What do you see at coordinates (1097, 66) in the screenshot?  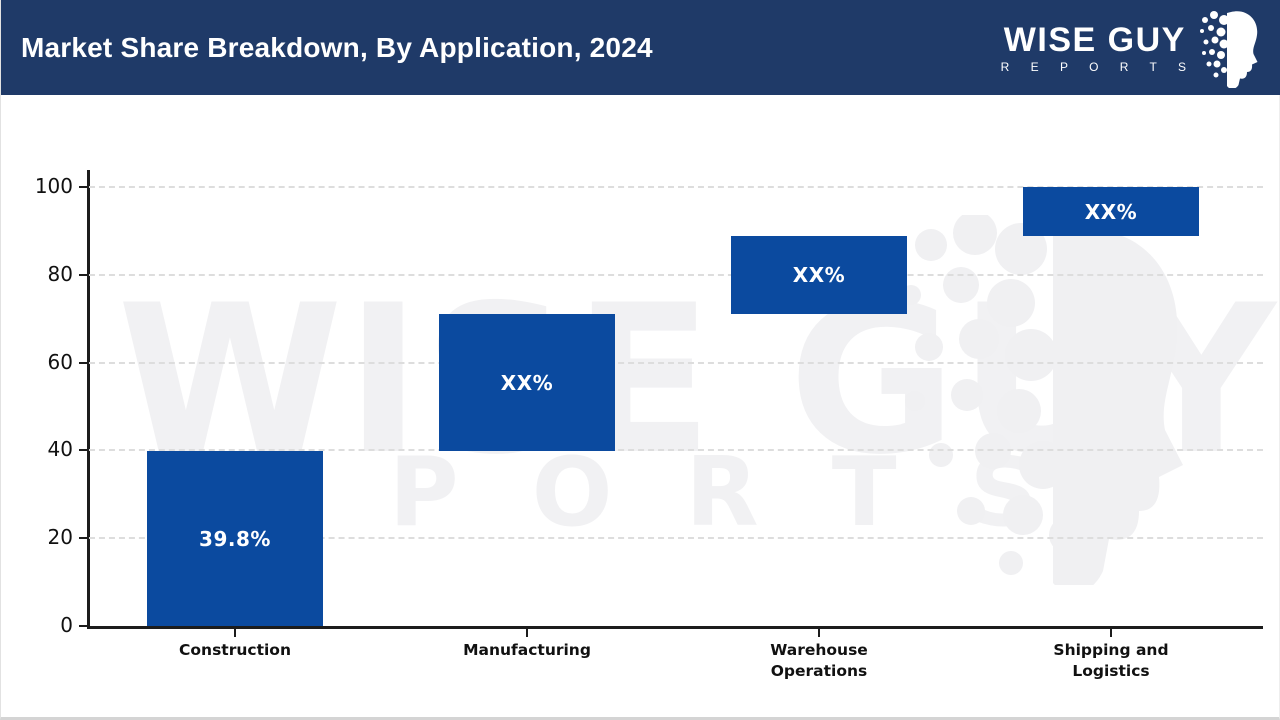 I see `brand-subtitle: R E P O R T S` at bounding box center [1097, 66].